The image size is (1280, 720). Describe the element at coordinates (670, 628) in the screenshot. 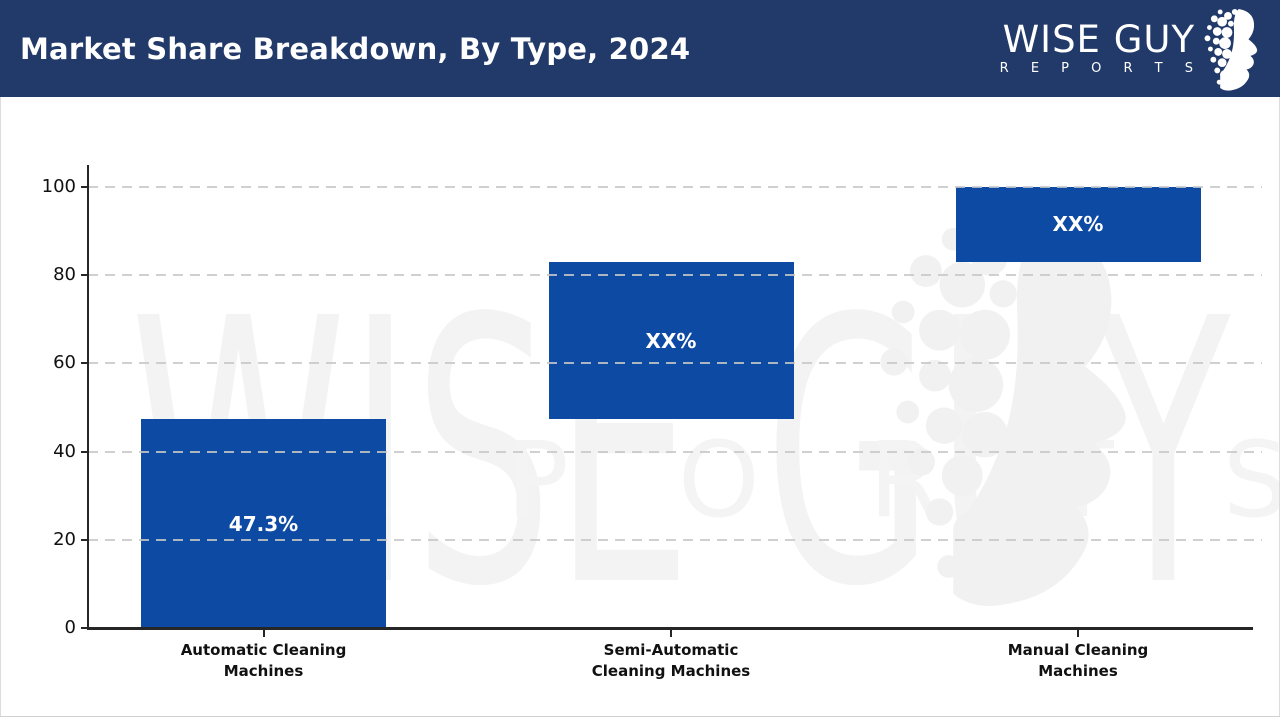

I see `x-axis-line` at that location.